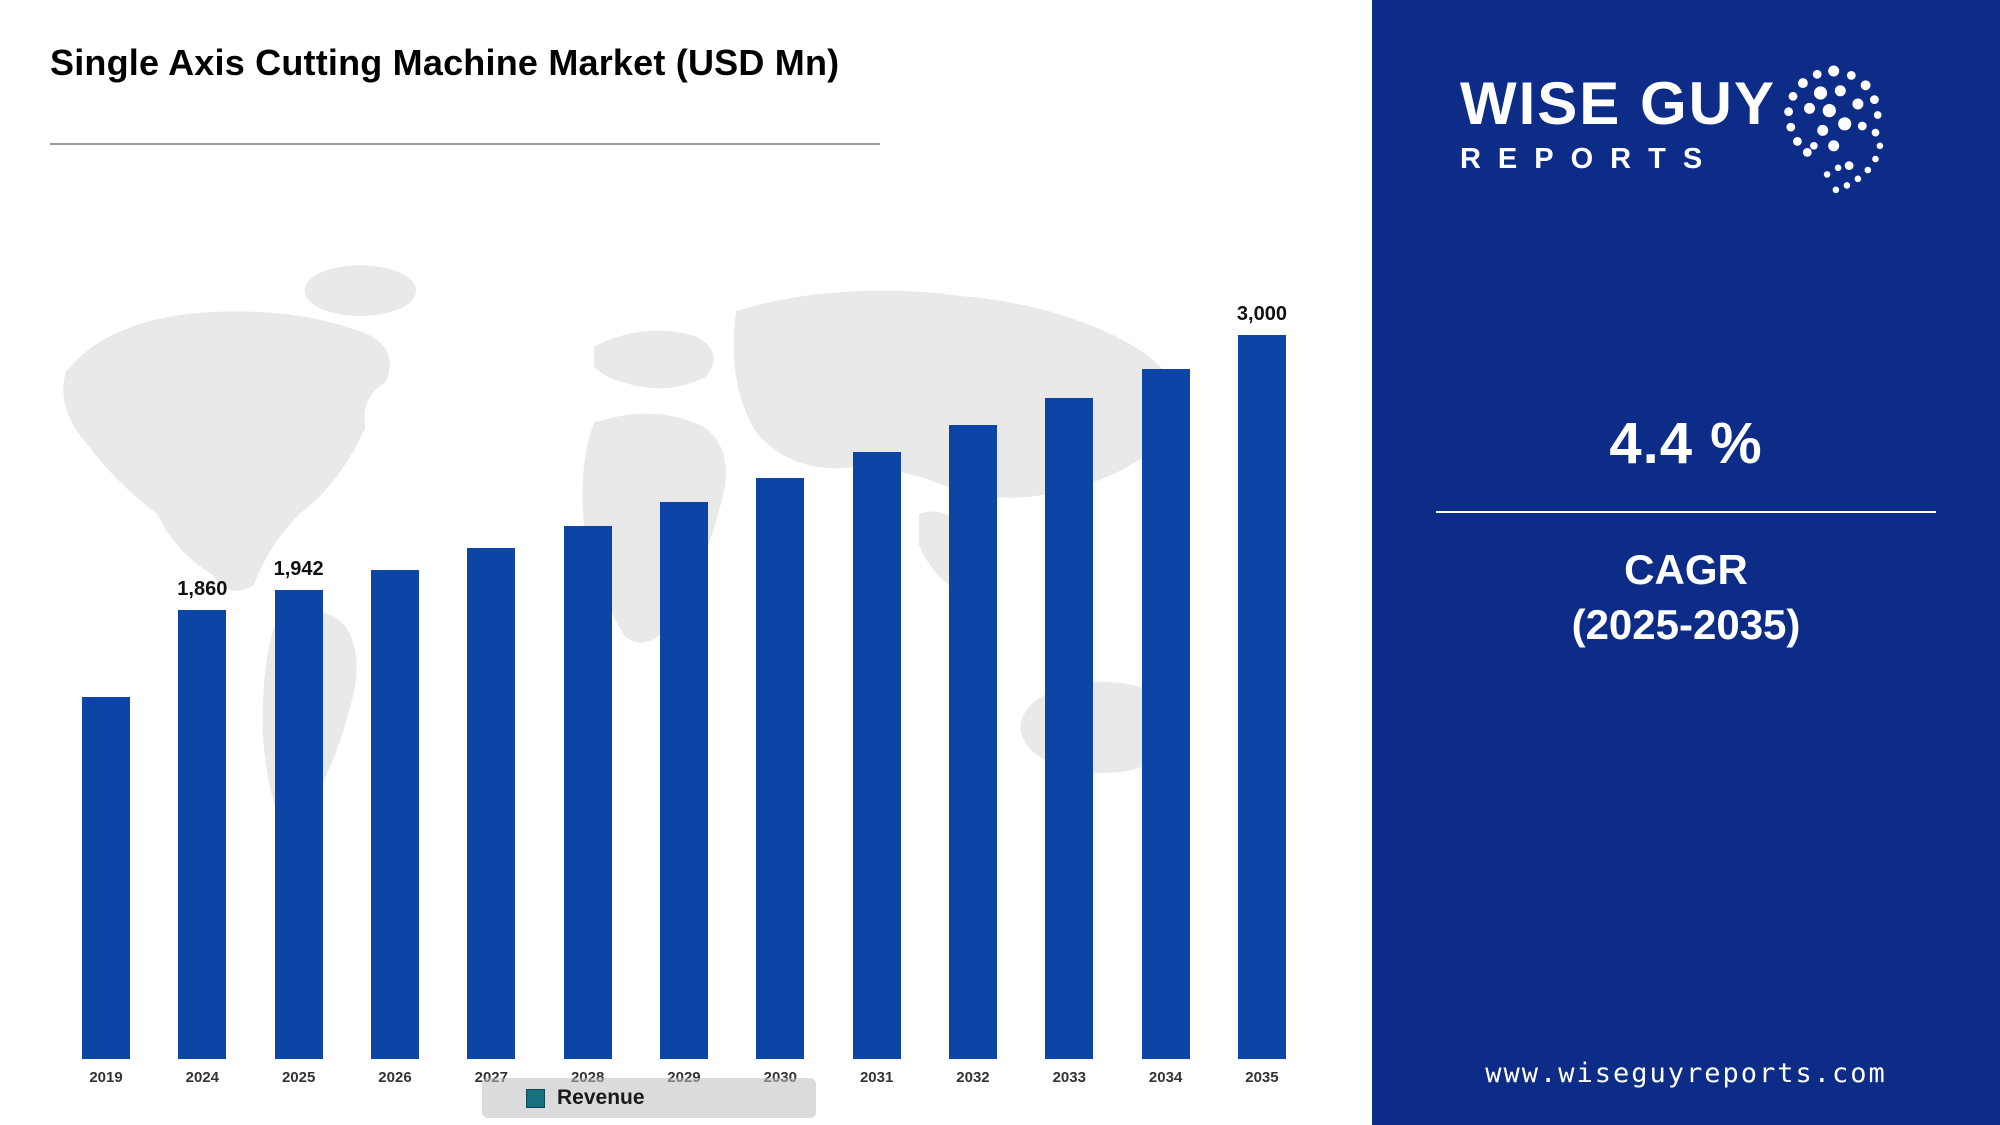 This screenshot has height=1125, width=2000. I want to click on bar-2026, so click(394, 814).